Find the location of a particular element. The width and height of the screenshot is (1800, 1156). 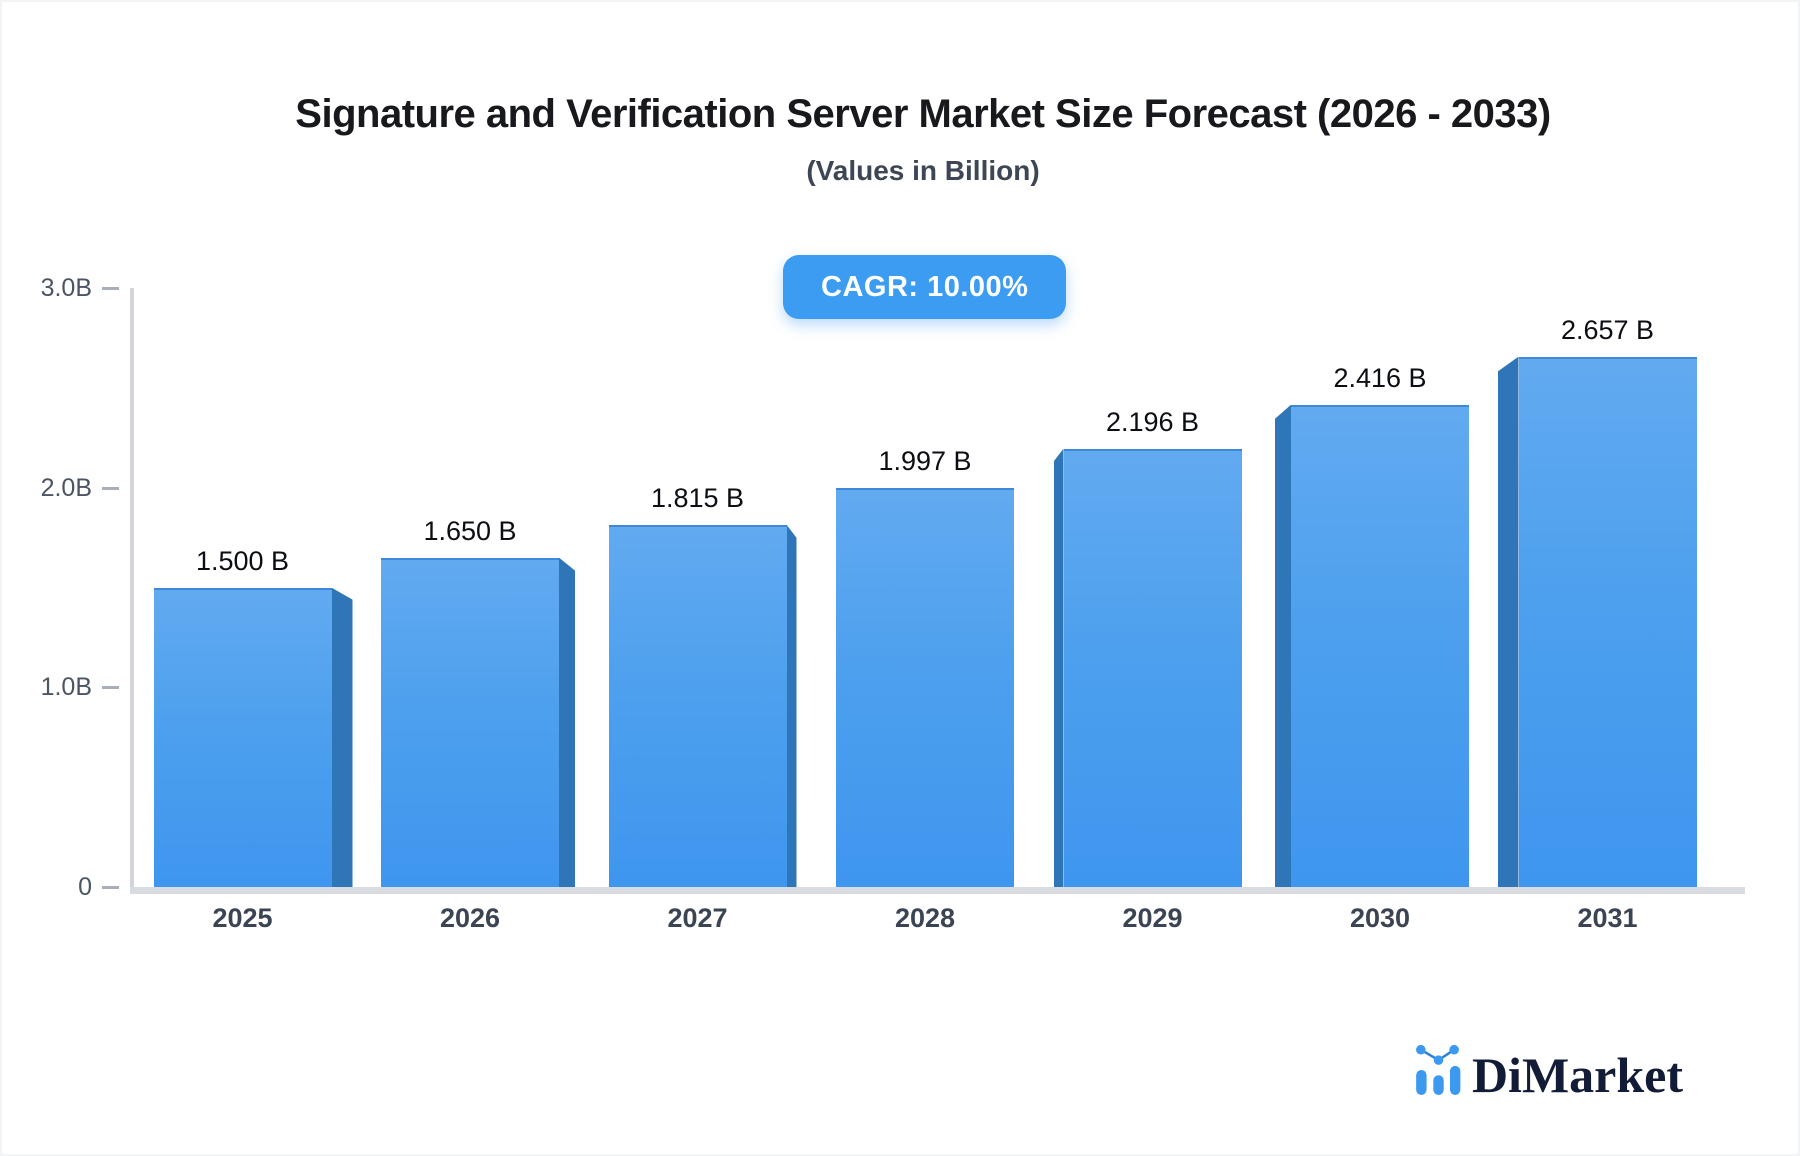

x-axis-label-2028: 2028 is located at coordinates (925, 918).